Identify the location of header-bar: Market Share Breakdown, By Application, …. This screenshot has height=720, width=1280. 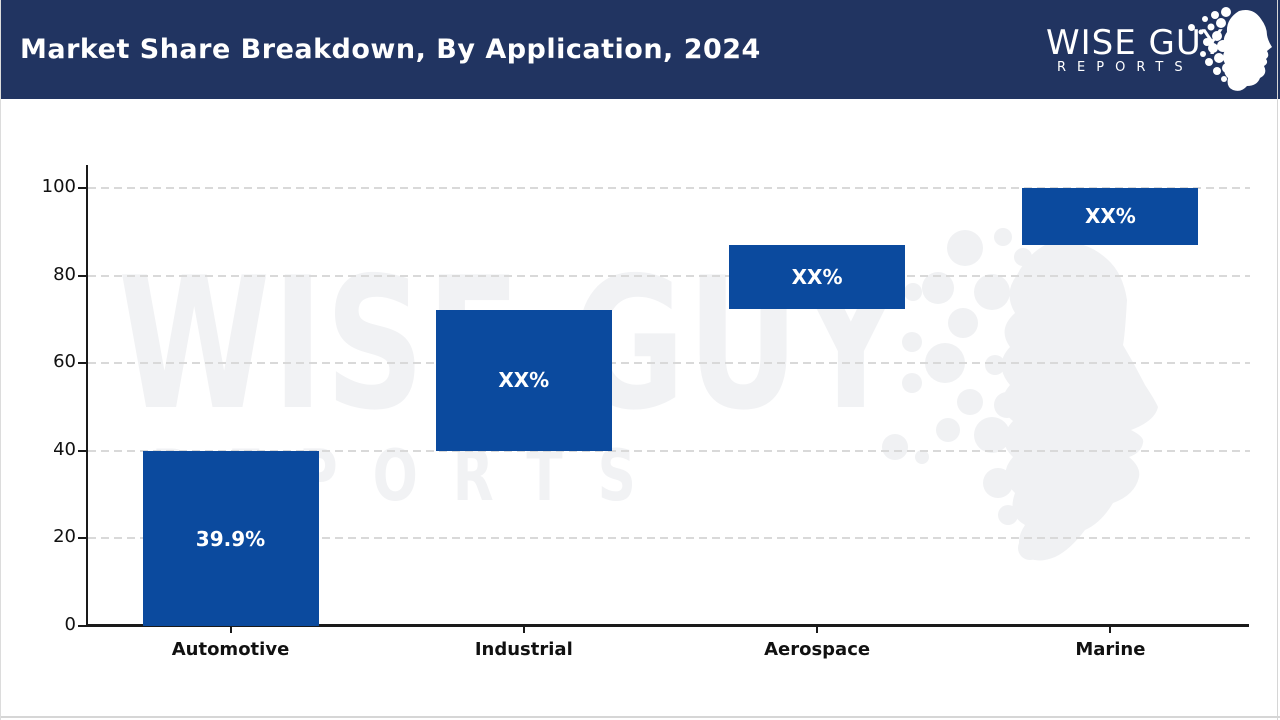
(640, 49).